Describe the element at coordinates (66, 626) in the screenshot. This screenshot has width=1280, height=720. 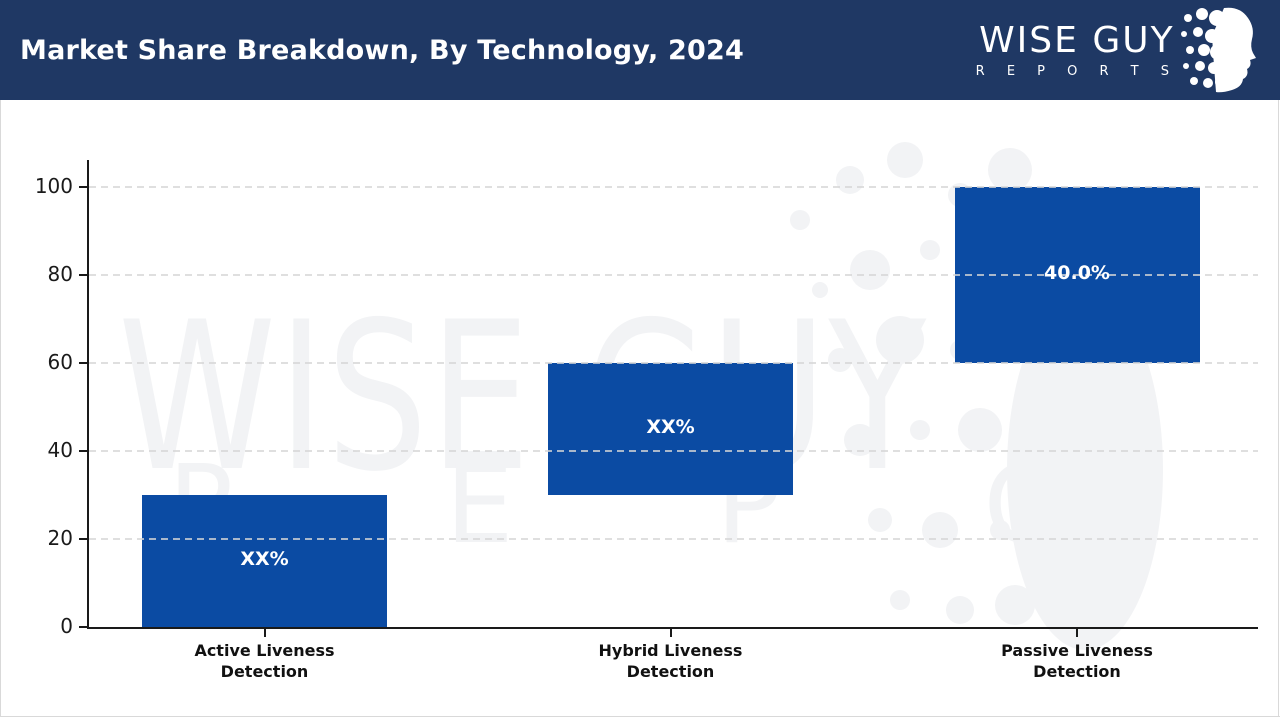
I see `y-tick-label: 0` at that location.